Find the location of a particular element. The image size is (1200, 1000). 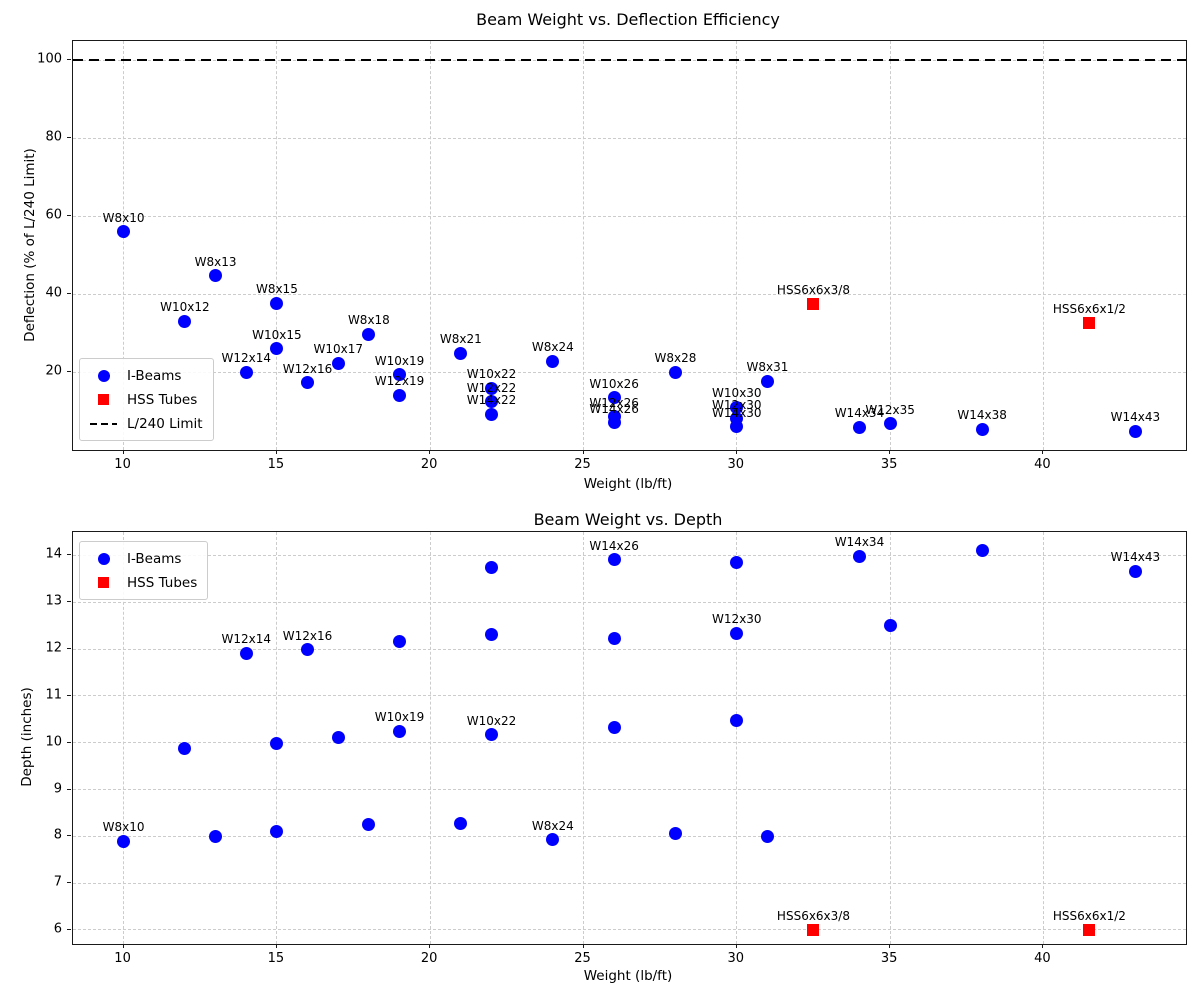

point-label: W12x19 is located at coordinates (399, 381).